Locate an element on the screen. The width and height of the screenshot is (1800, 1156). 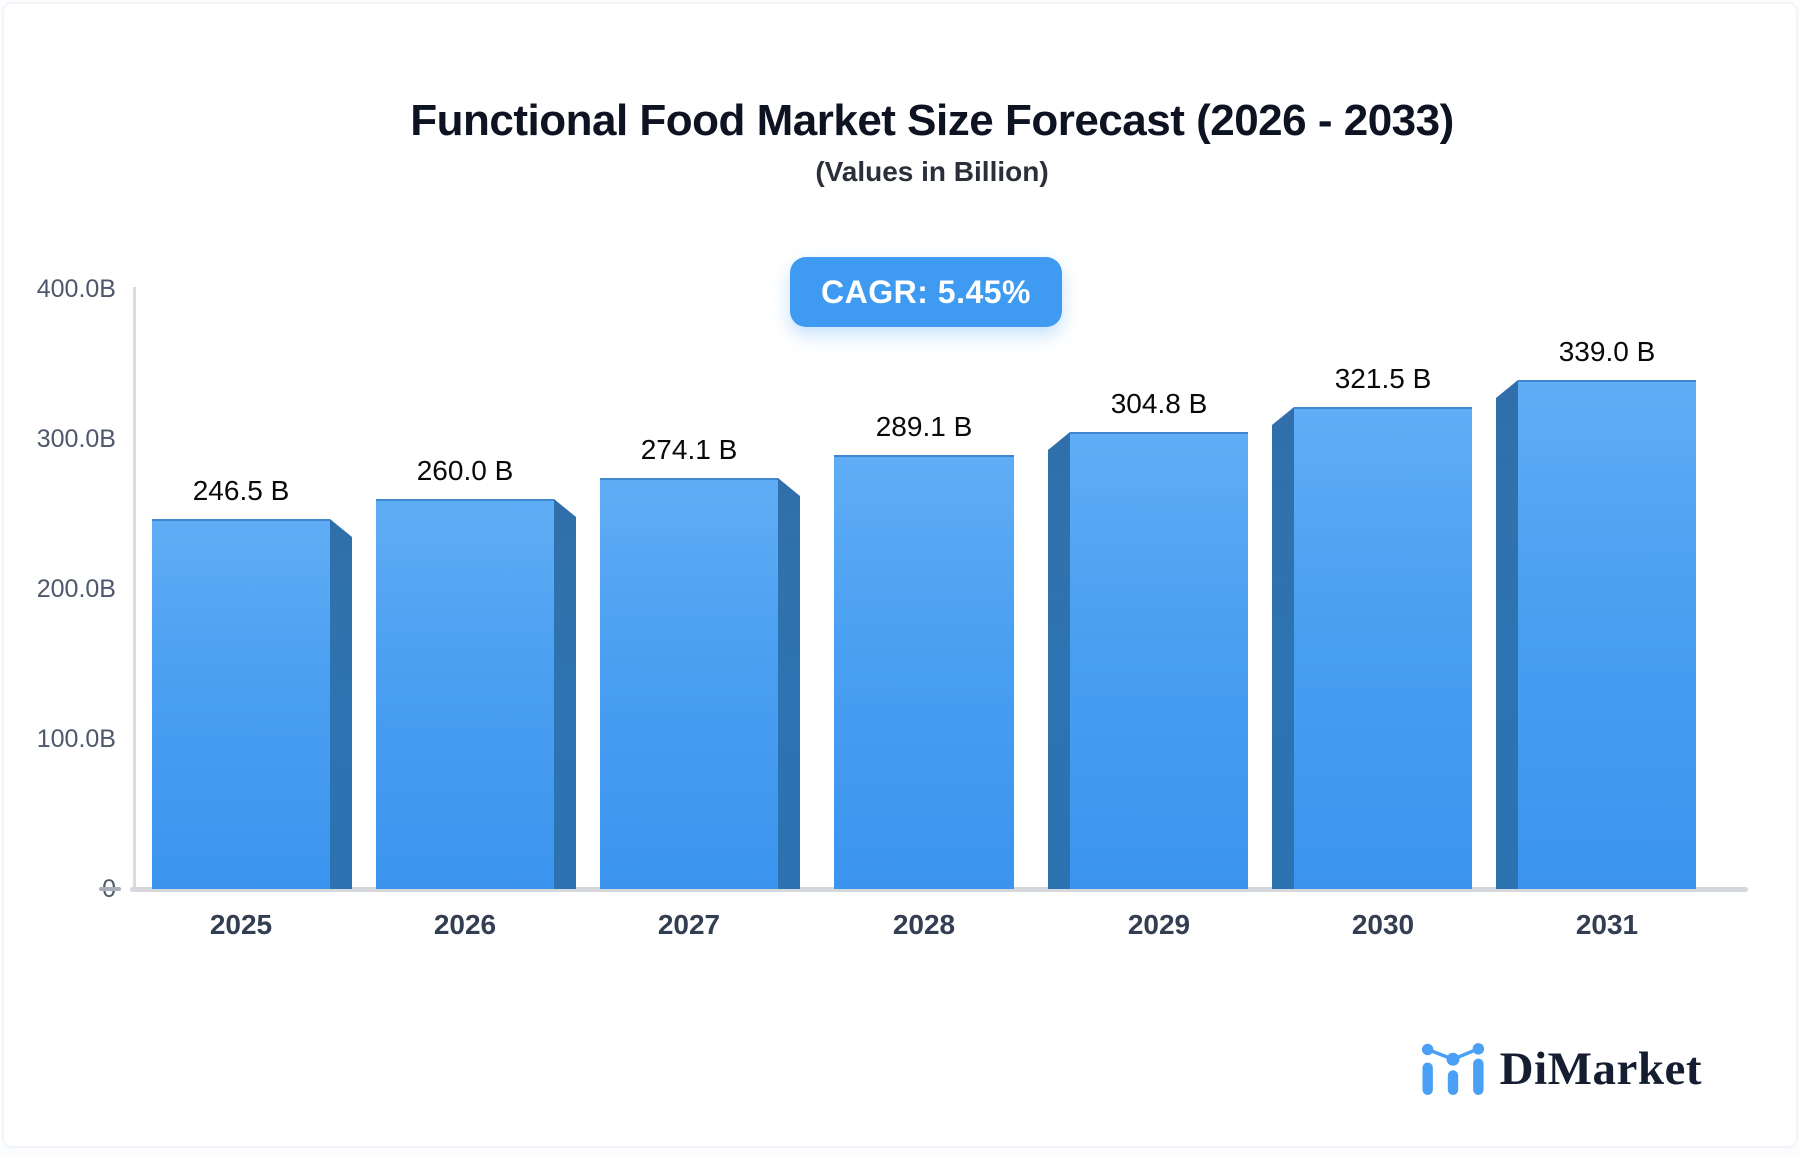
y-axis-line is located at coordinates (134, 588).